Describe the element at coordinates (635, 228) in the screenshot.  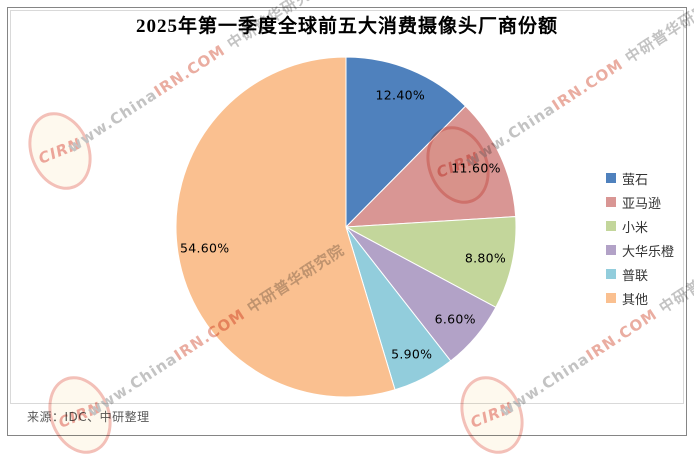
I see `legend-label: 小米` at that location.